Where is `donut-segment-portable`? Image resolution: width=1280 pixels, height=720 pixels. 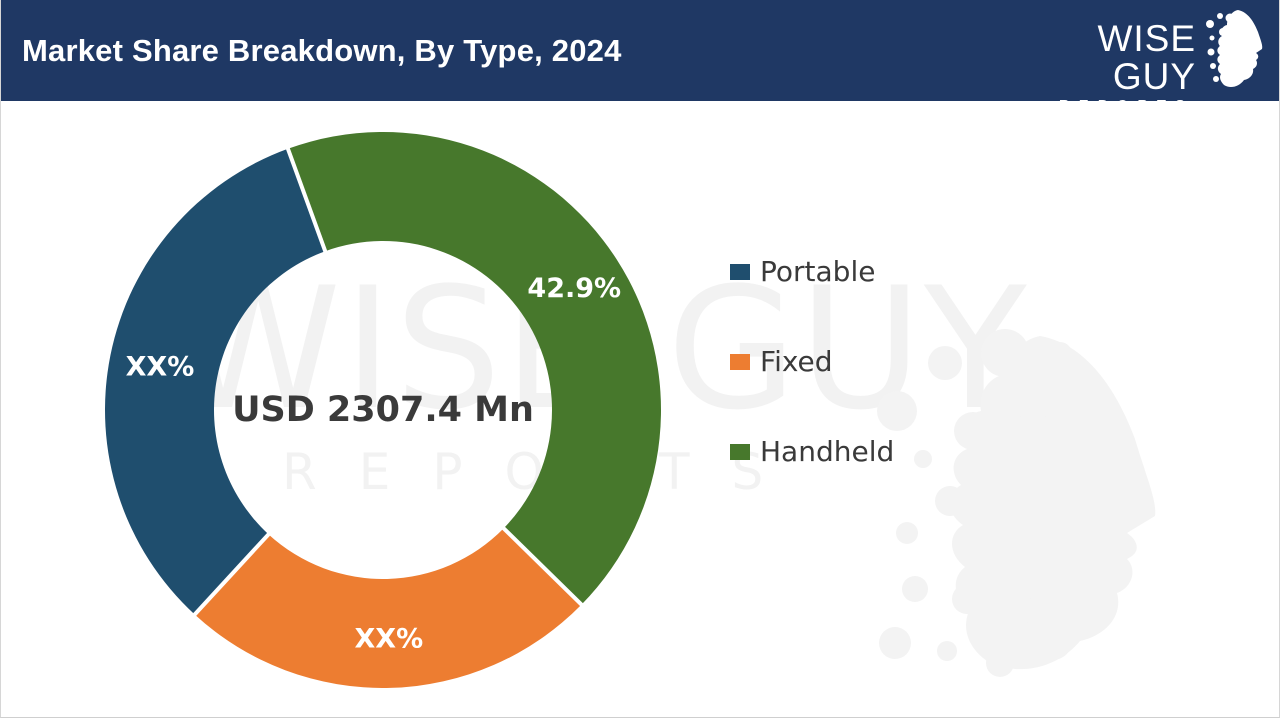
donut-segment-portable is located at coordinates (215, 381).